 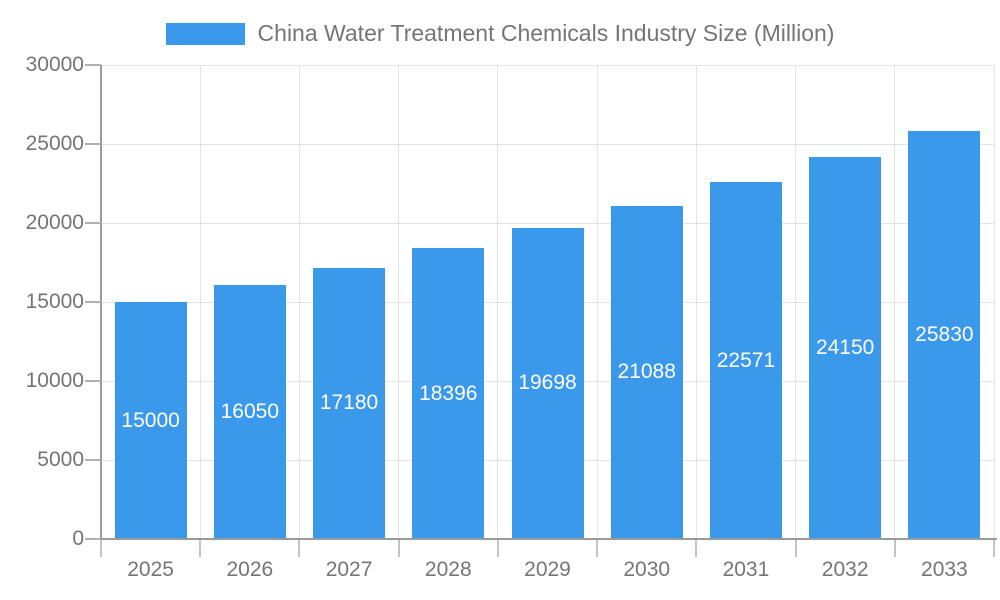 What do you see at coordinates (78, 538) in the screenshot?
I see `y-axis-label-0: 0` at bounding box center [78, 538].